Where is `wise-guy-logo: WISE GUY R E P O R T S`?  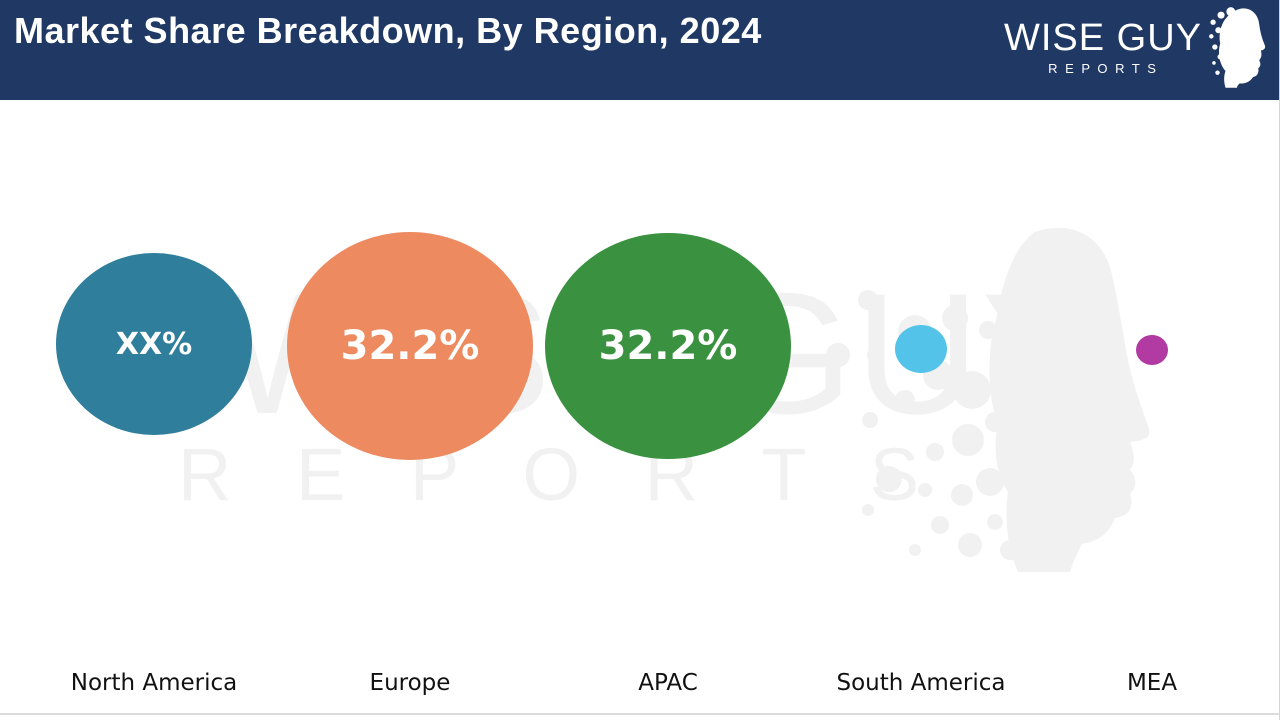 wise-guy-logo: WISE GUY R E P O R T S is located at coordinates (1136, 47).